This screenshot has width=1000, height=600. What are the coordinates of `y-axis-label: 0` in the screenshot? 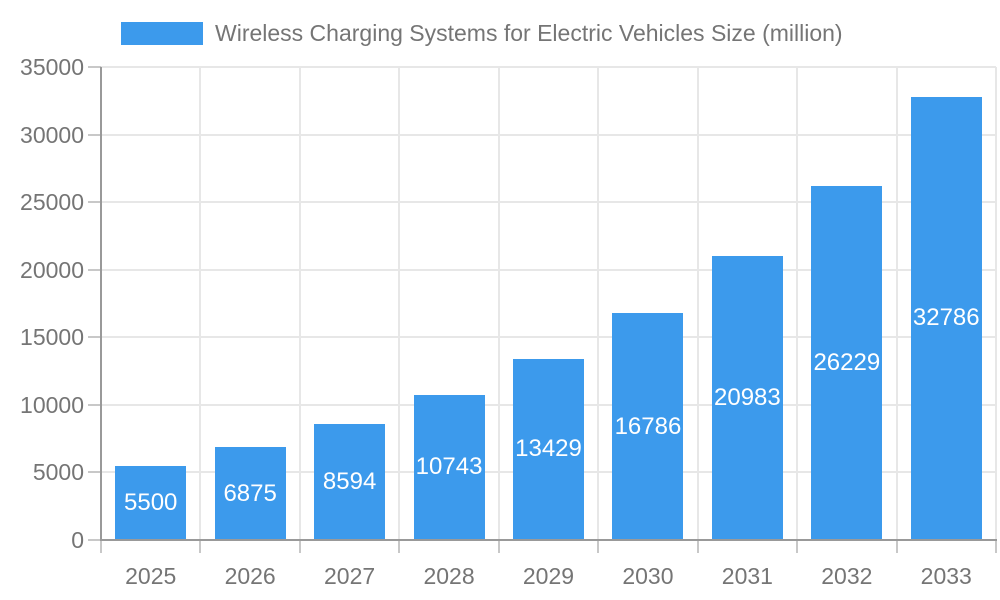 It's located at (77, 540).